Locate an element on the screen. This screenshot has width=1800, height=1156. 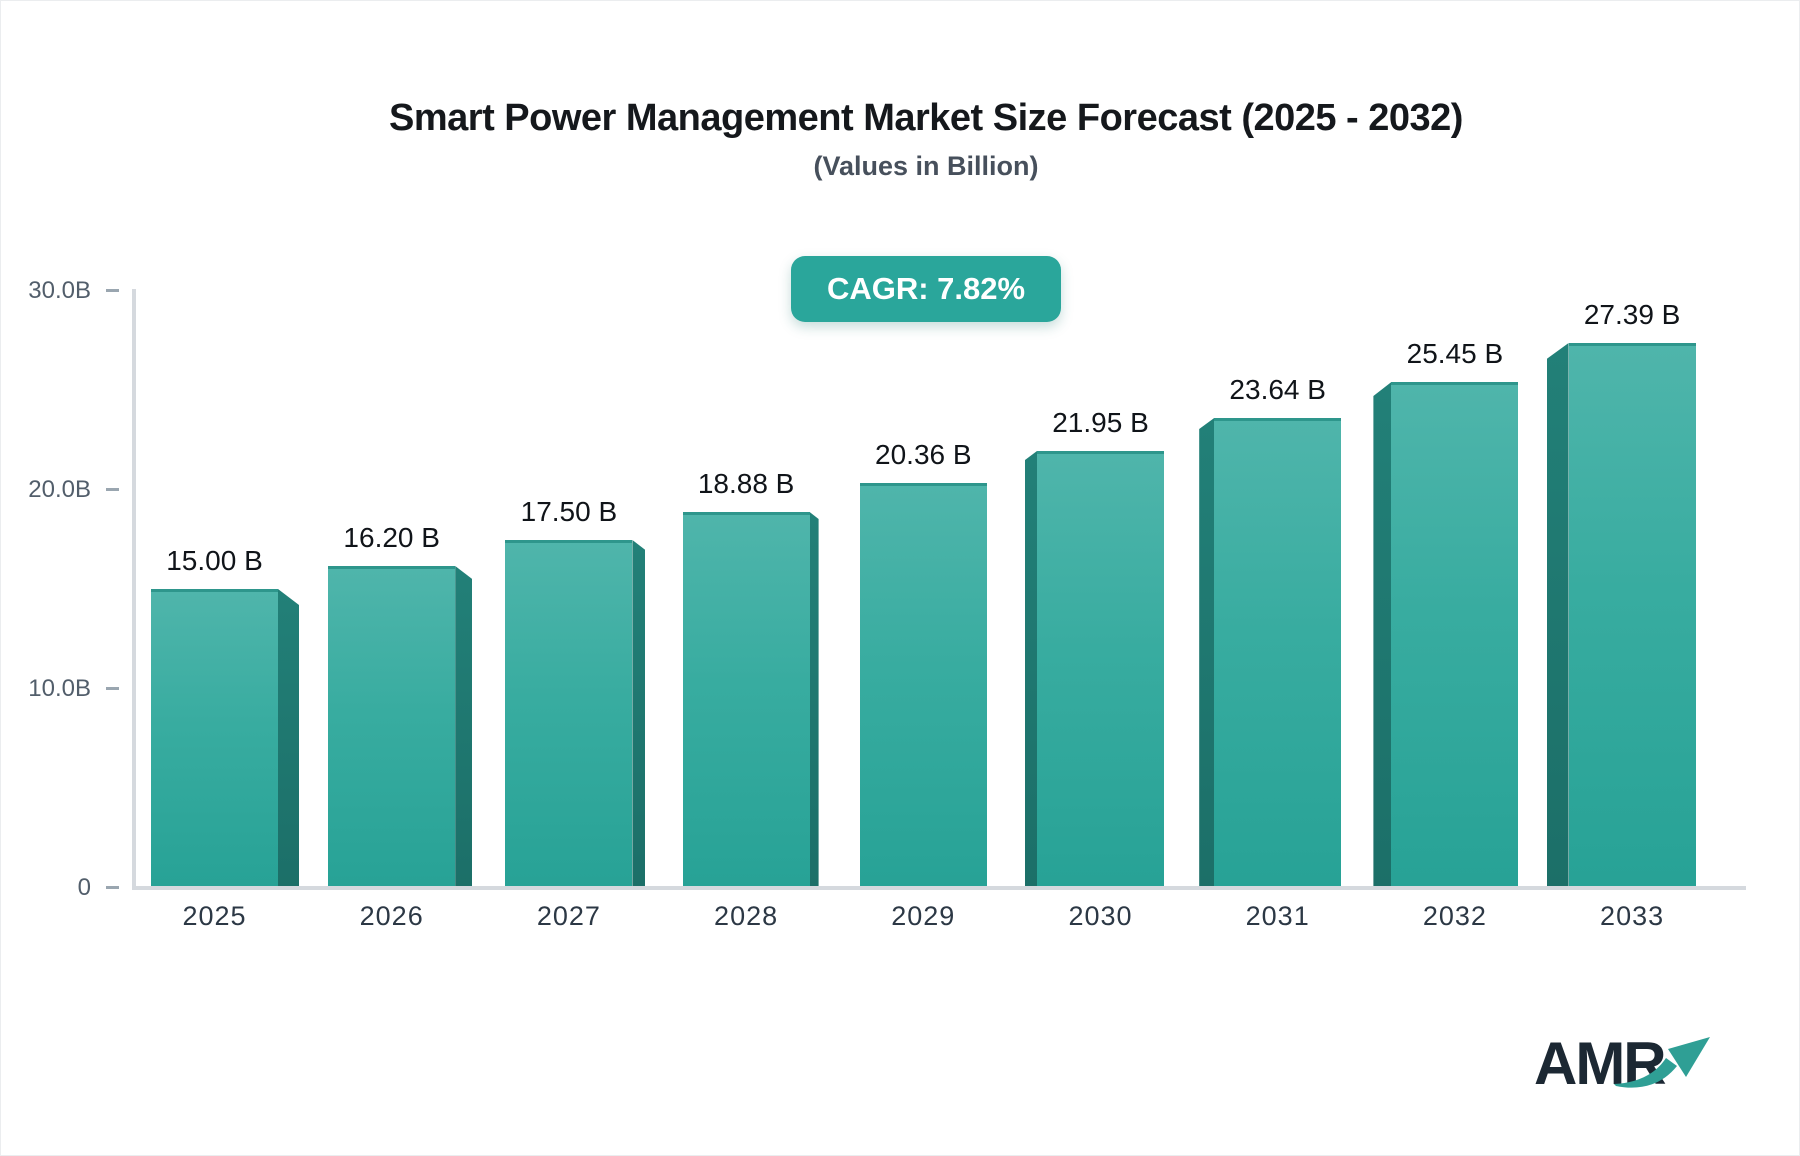
bar-2031 is located at coordinates (1278, 653).